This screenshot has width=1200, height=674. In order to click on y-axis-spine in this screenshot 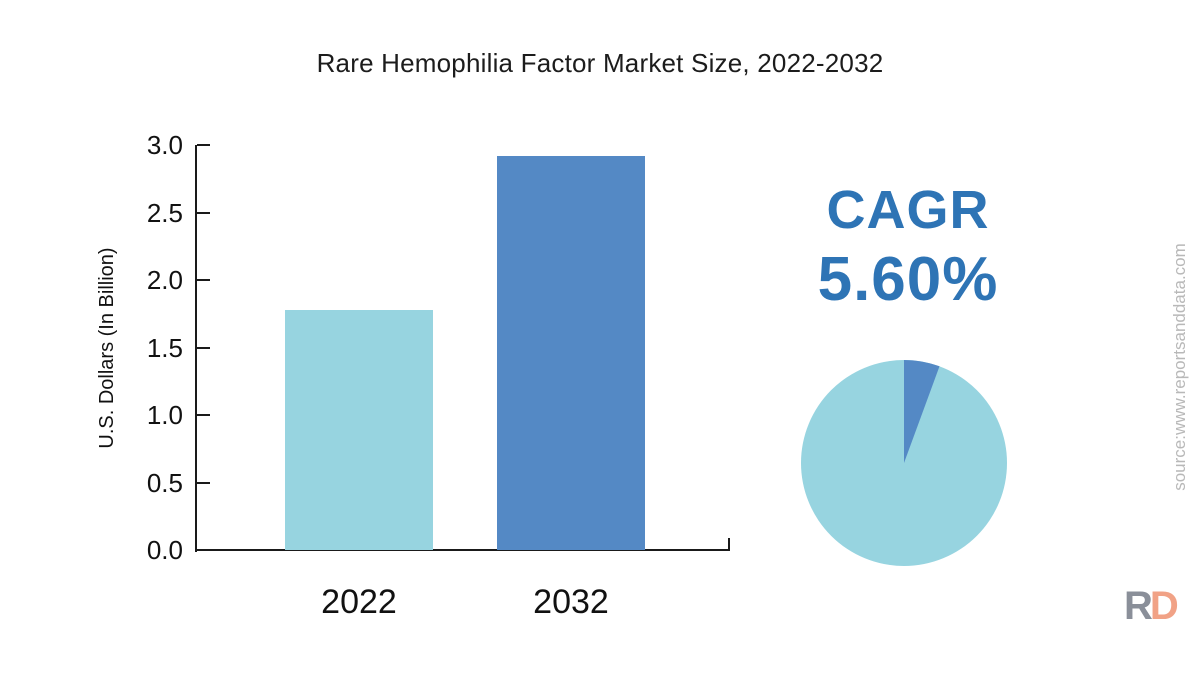, I will do `click(196, 348)`.